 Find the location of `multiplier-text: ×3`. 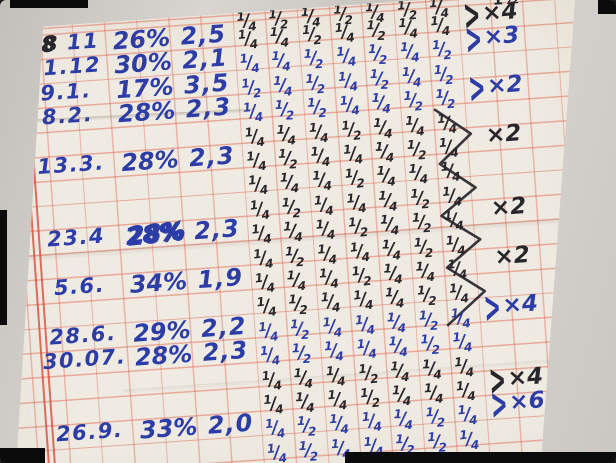

multiplier-text: ×3 is located at coordinates (502, 36).